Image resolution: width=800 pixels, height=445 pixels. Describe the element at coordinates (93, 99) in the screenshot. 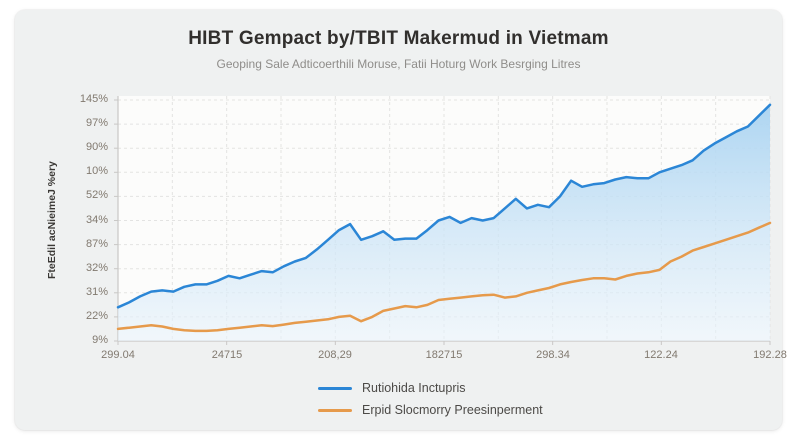

I see `y-tick-label: 145%` at that location.